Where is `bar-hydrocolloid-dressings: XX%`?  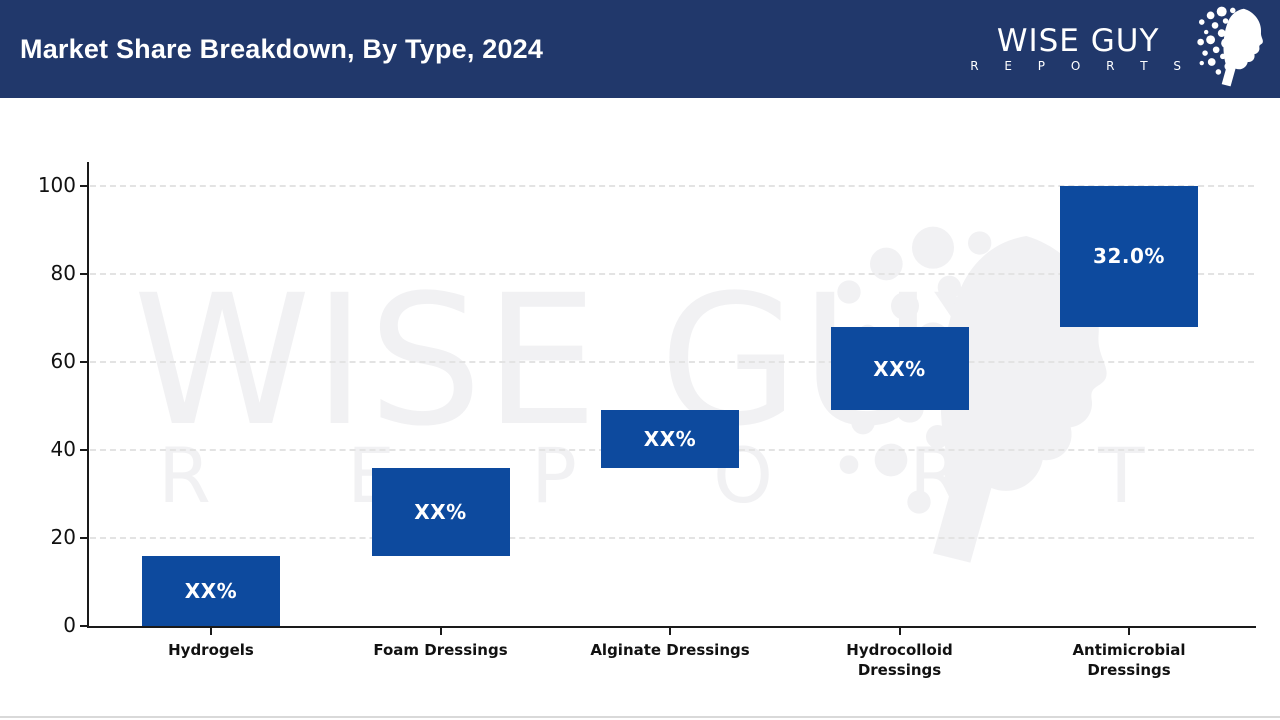 bar-hydrocolloid-dressings: XX% is located at coordinates (899, 368).